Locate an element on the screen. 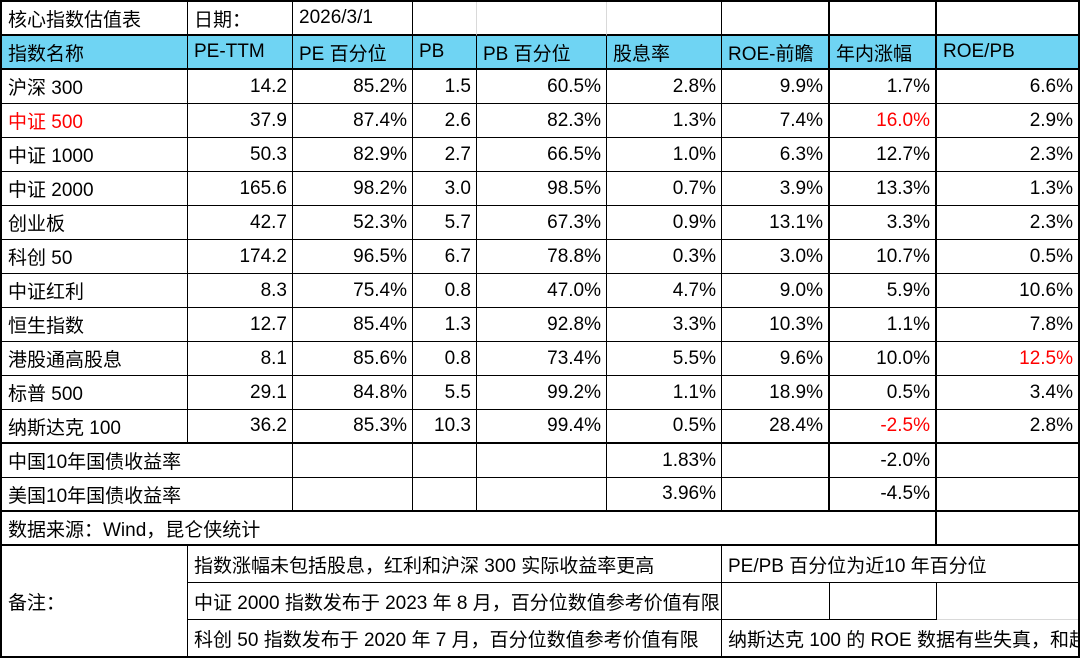 This screenshot has width=1080, height=658. value-cell: 13.1% is located at coordinates (776, 223).